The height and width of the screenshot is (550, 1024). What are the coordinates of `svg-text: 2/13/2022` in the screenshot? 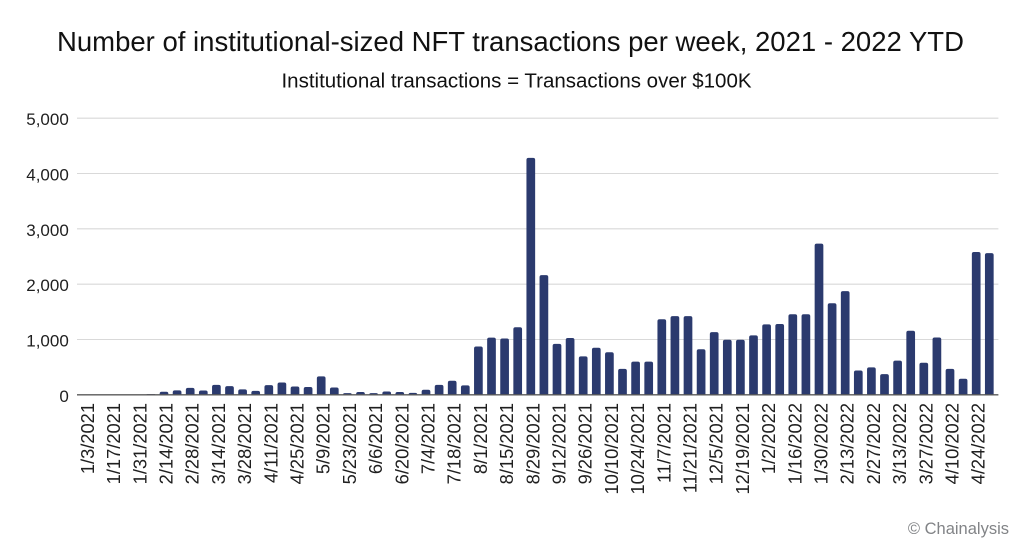 It's located at (847, 443).